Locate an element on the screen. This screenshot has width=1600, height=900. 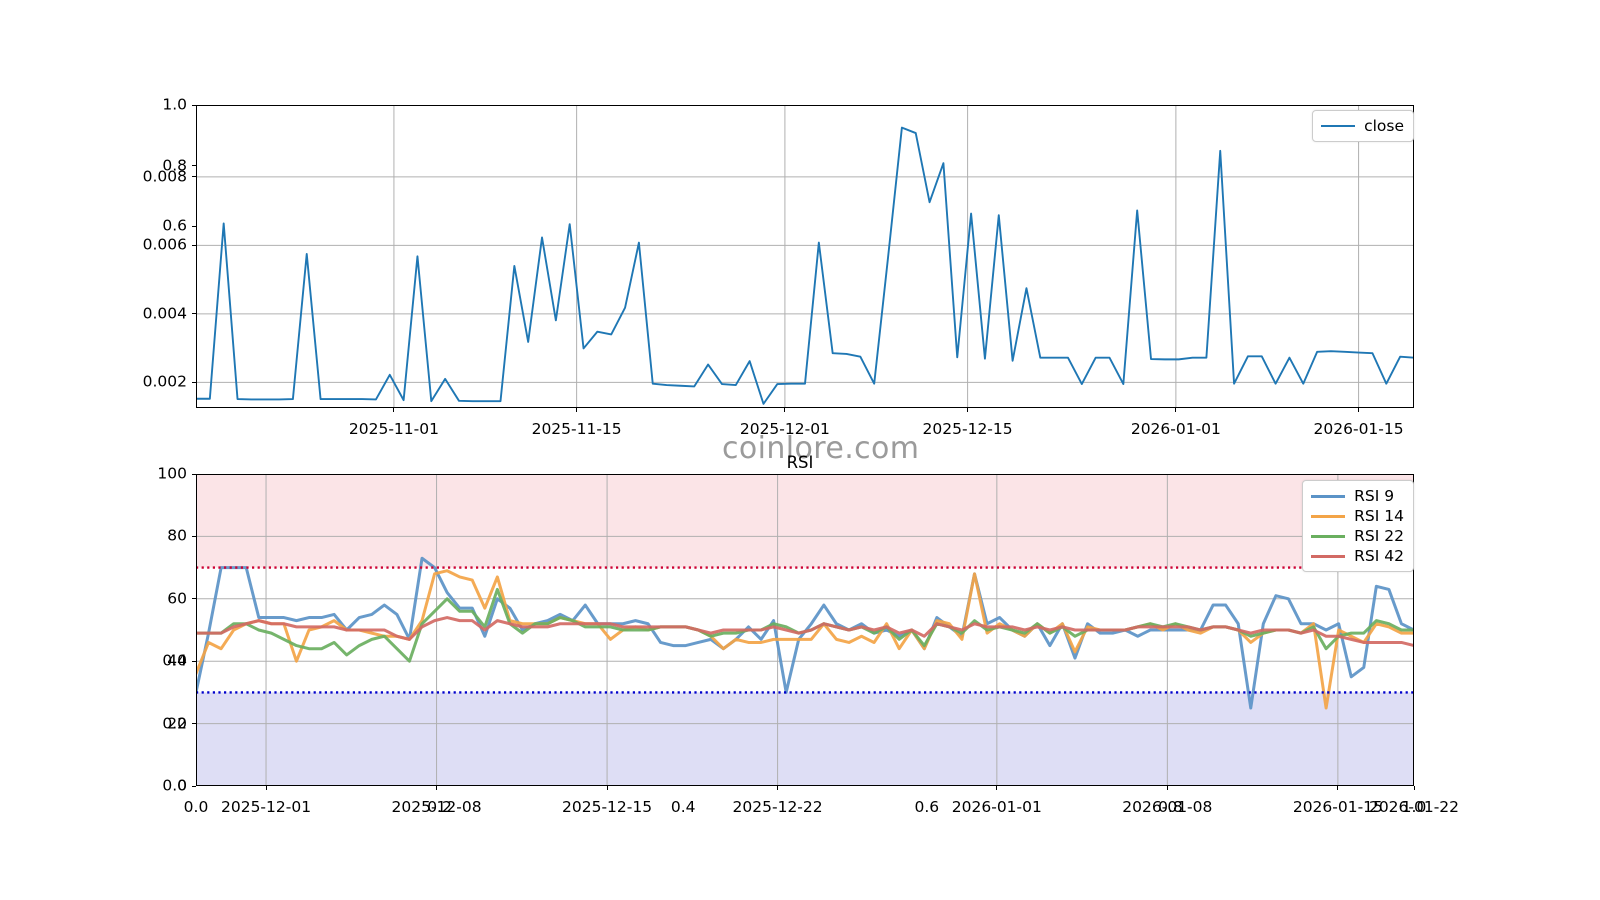
y-tick-label: 0.002 is located at coordinates (164, 381).